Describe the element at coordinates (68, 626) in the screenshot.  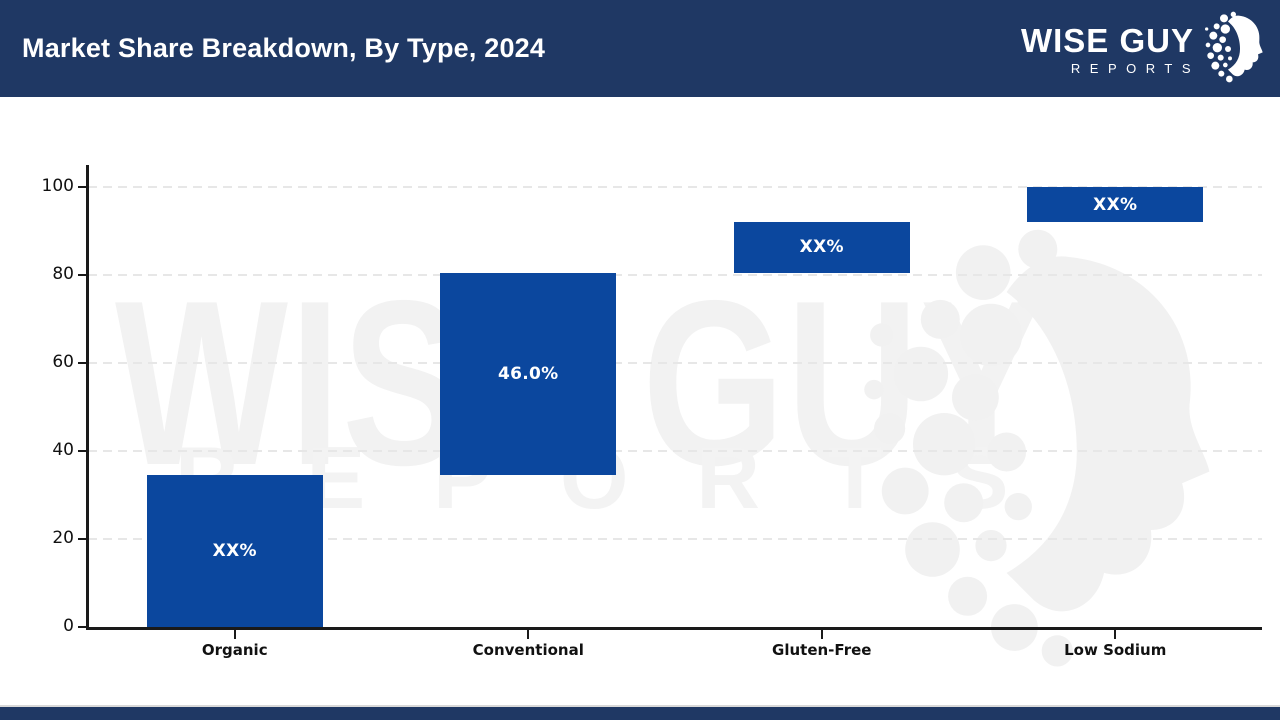
I see `y-tick-label-0: 0` at that location.